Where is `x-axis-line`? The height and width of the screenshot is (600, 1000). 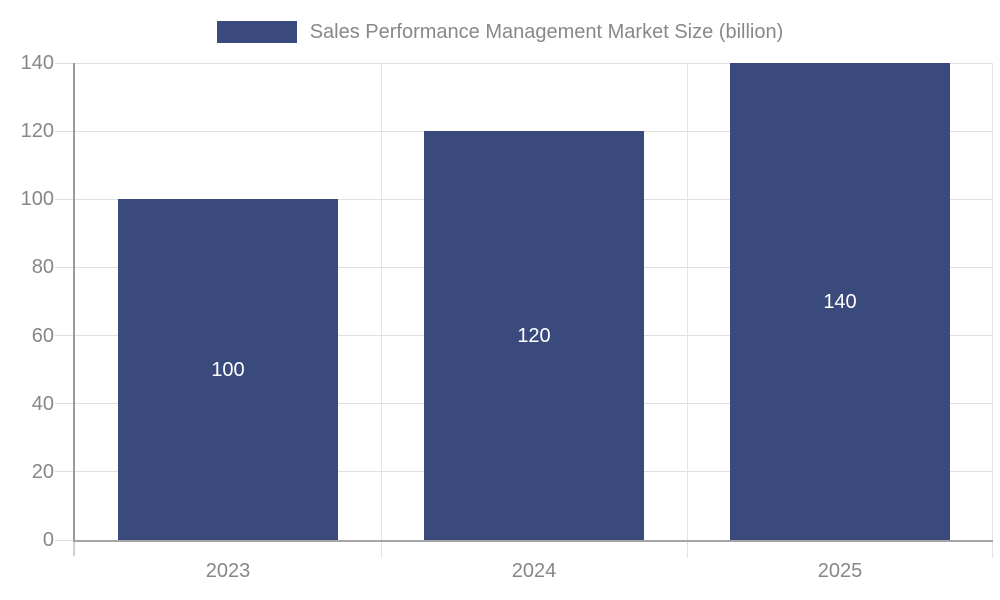 x-axis-line is located at coordinates (533, 541).